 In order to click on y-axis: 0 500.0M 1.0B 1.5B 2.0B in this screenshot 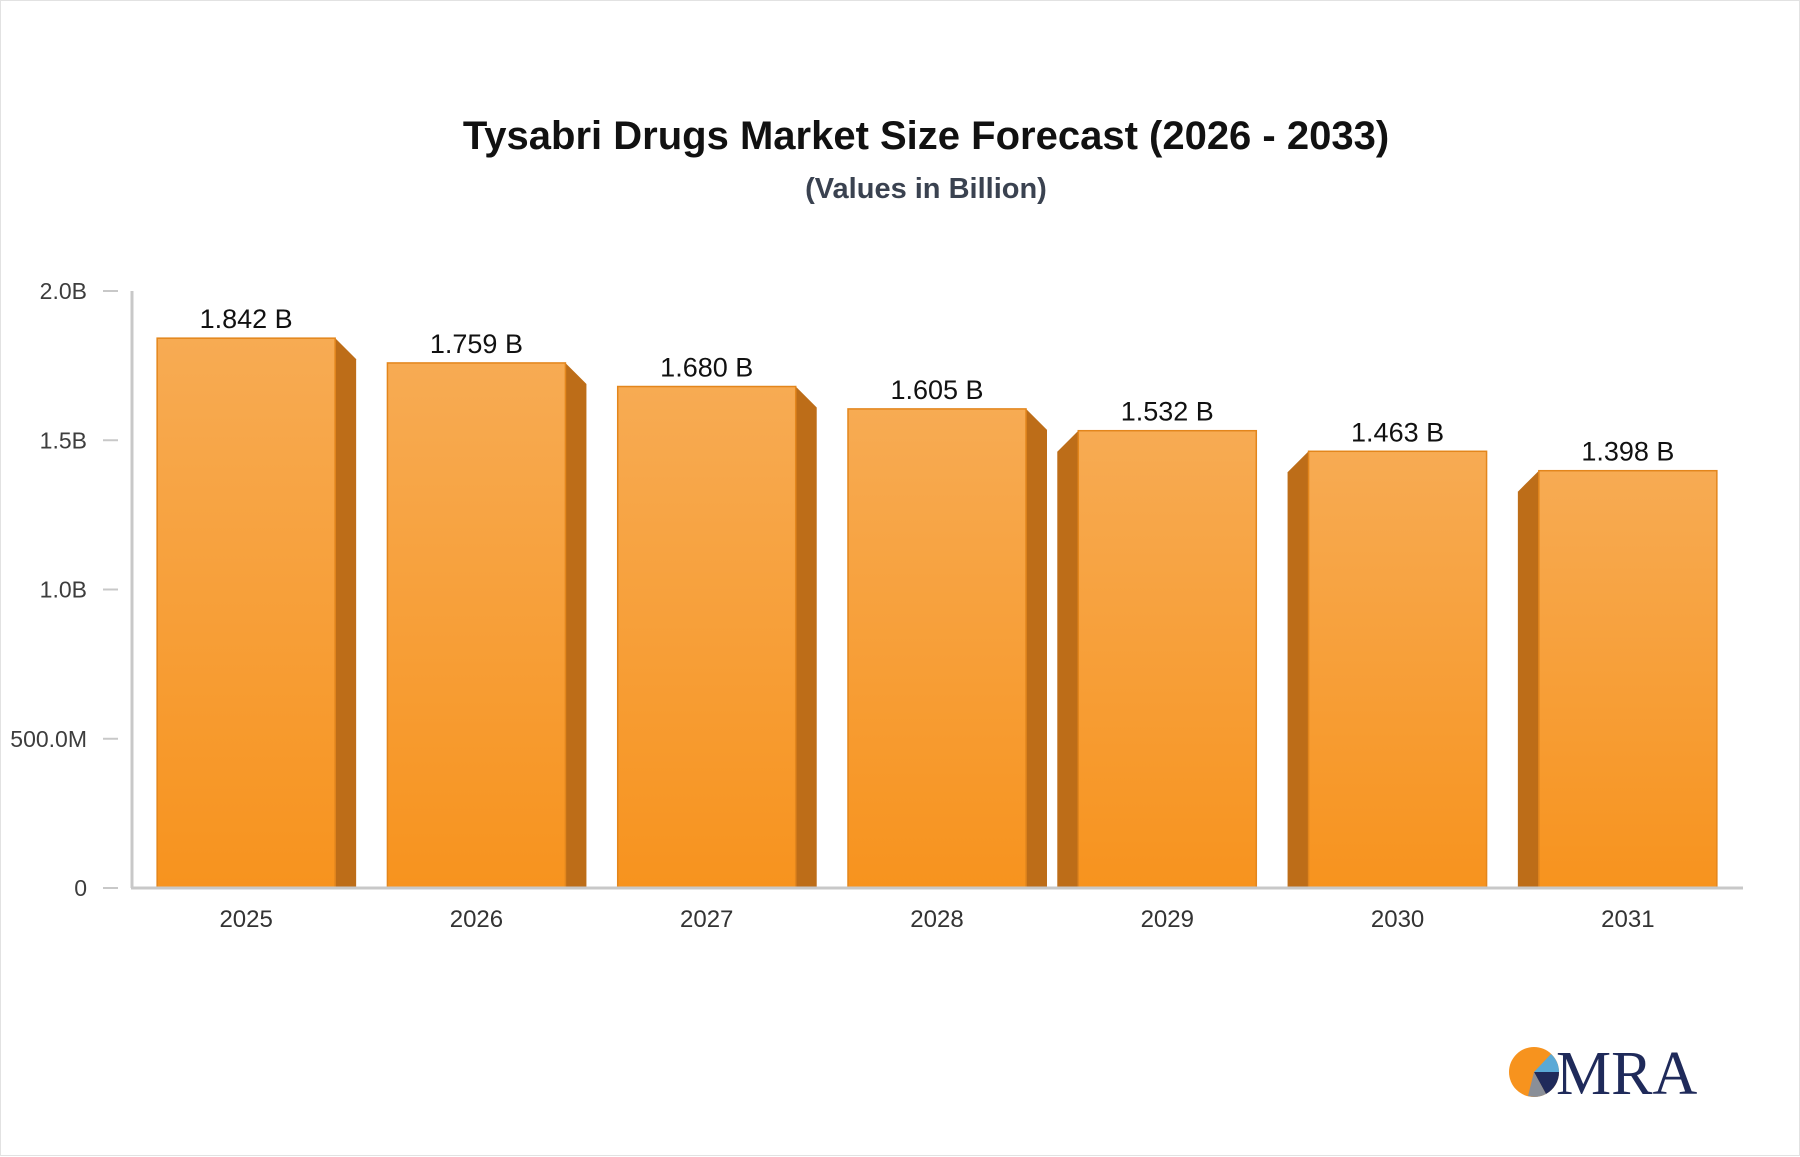, I will do `click(64, 589)`.